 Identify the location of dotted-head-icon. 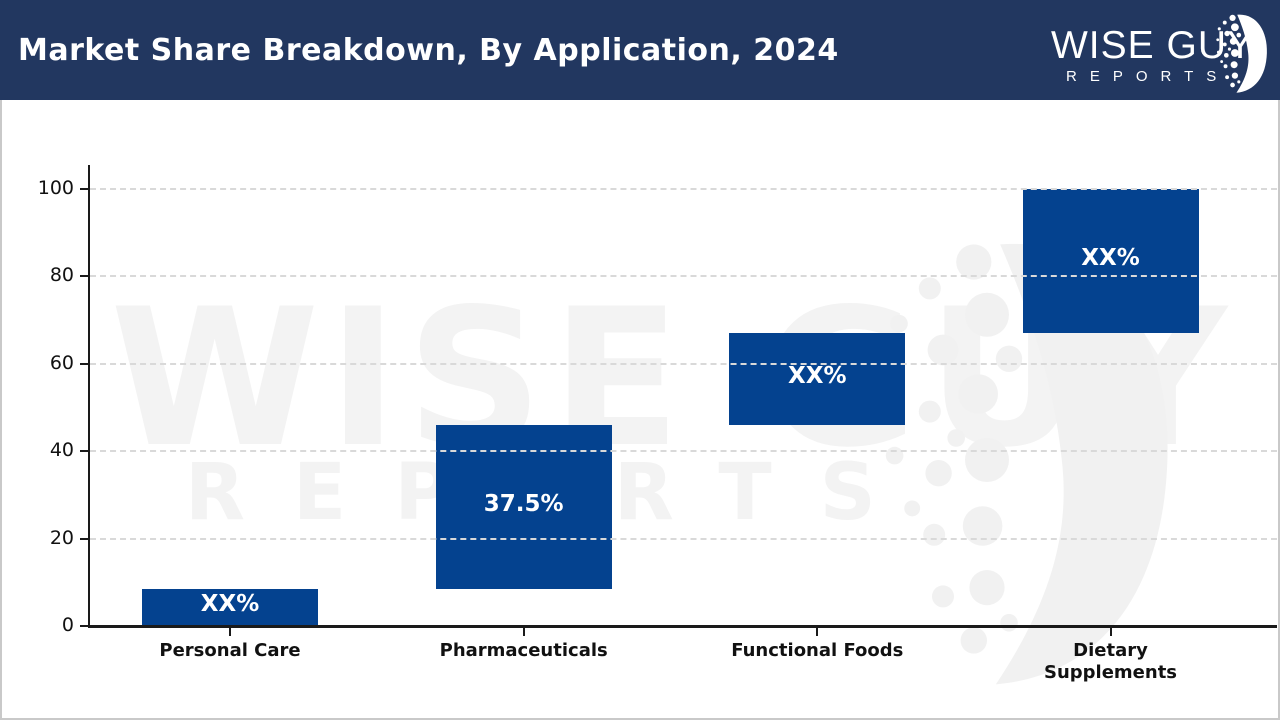
(1231, 55).